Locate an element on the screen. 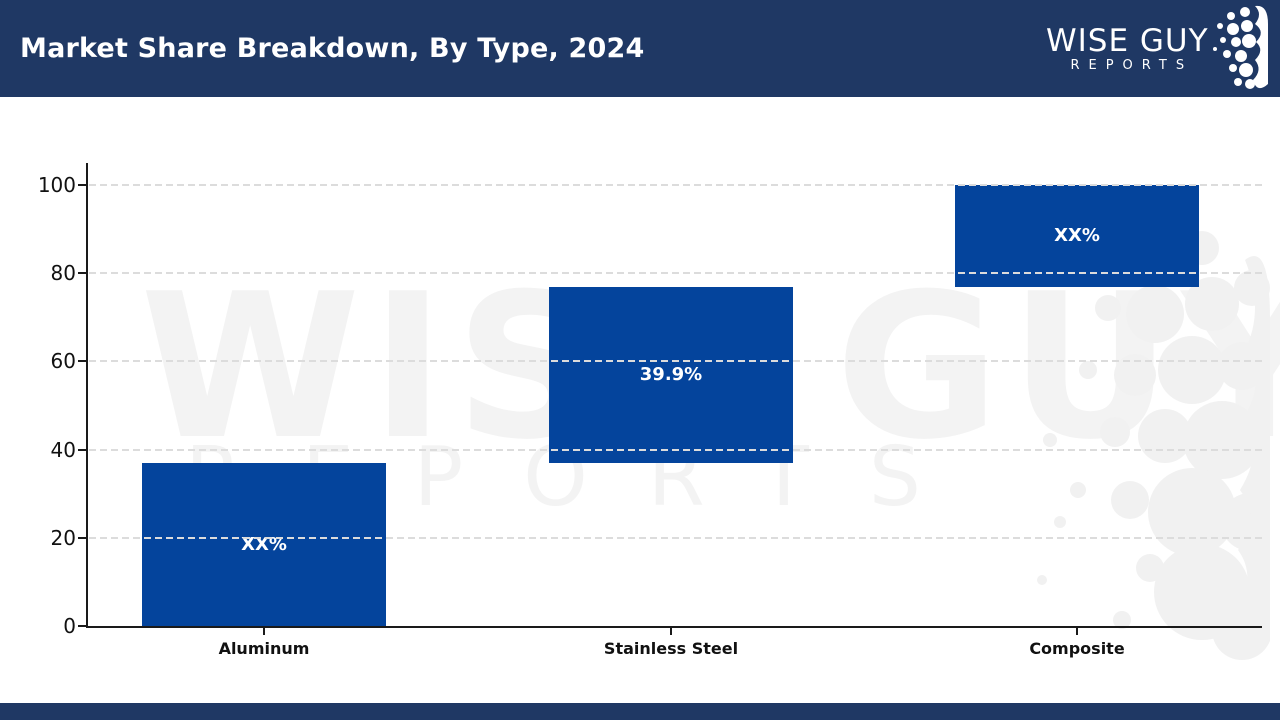  brand-logo-text: WISE GUY REPORTS is located at coordinates (1127, 49).